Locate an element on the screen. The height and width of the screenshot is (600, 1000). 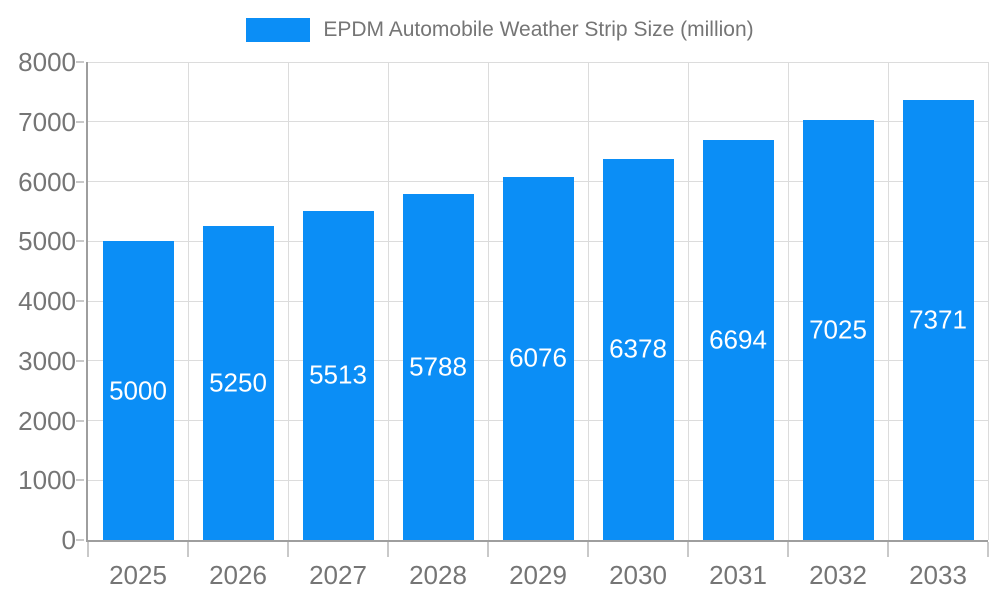
x-axis-line is located at coordinates (537, 541).